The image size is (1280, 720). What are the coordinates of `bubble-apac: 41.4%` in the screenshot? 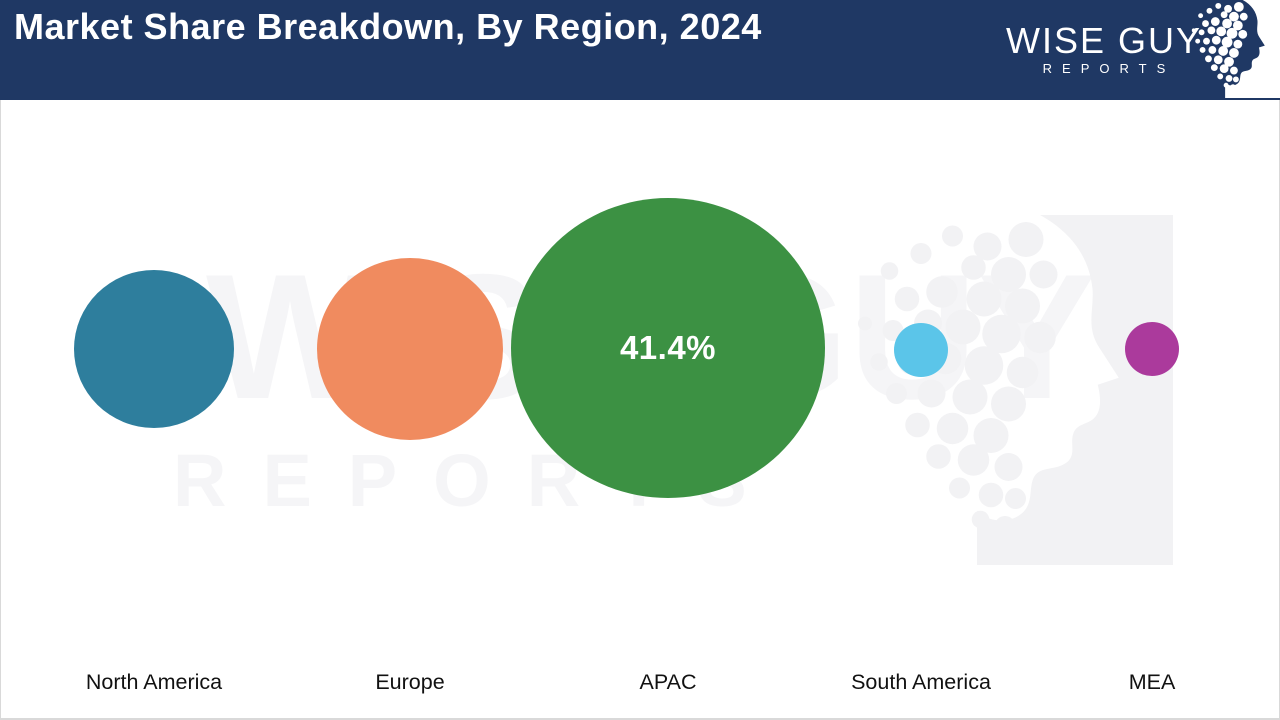 It's located at (668, 348).